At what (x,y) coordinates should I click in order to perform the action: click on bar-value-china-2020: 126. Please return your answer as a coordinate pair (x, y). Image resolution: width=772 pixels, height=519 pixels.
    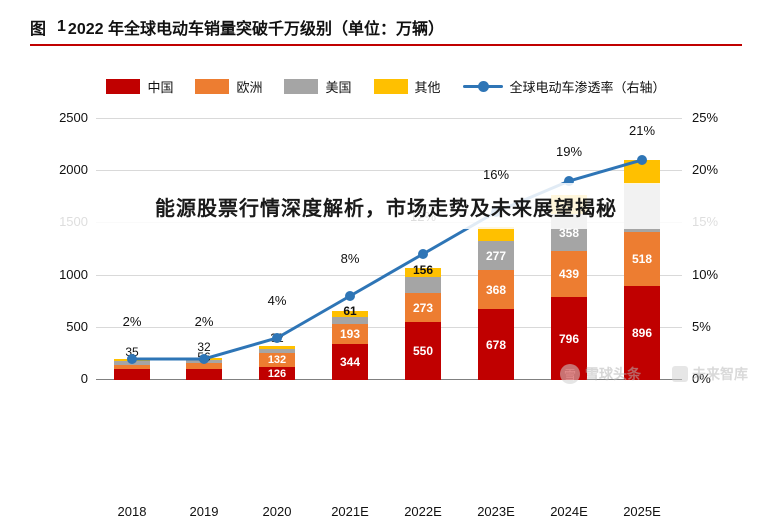
    Looking at the image, I should click on (277, 373).